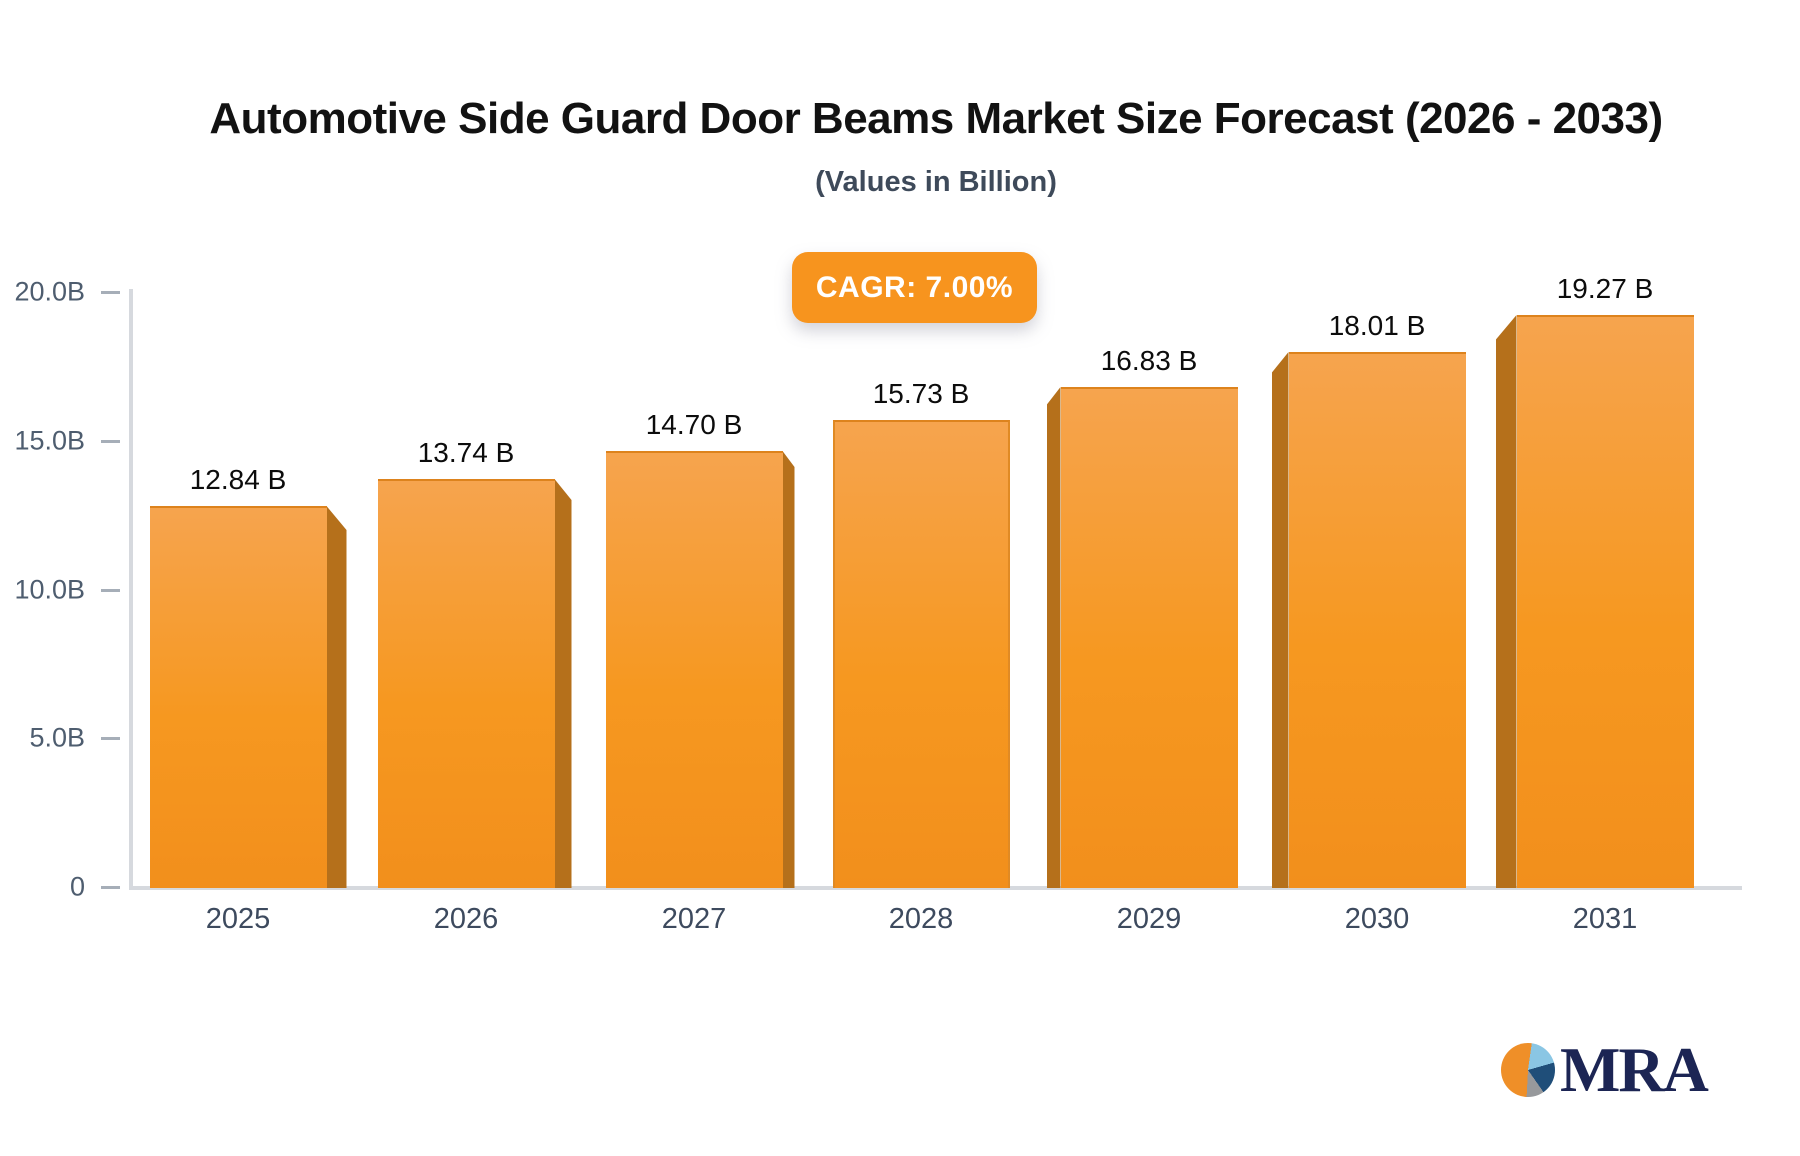  I want to click on cagr-badge-label: CAGR: 7.00%, so click(914, 287).